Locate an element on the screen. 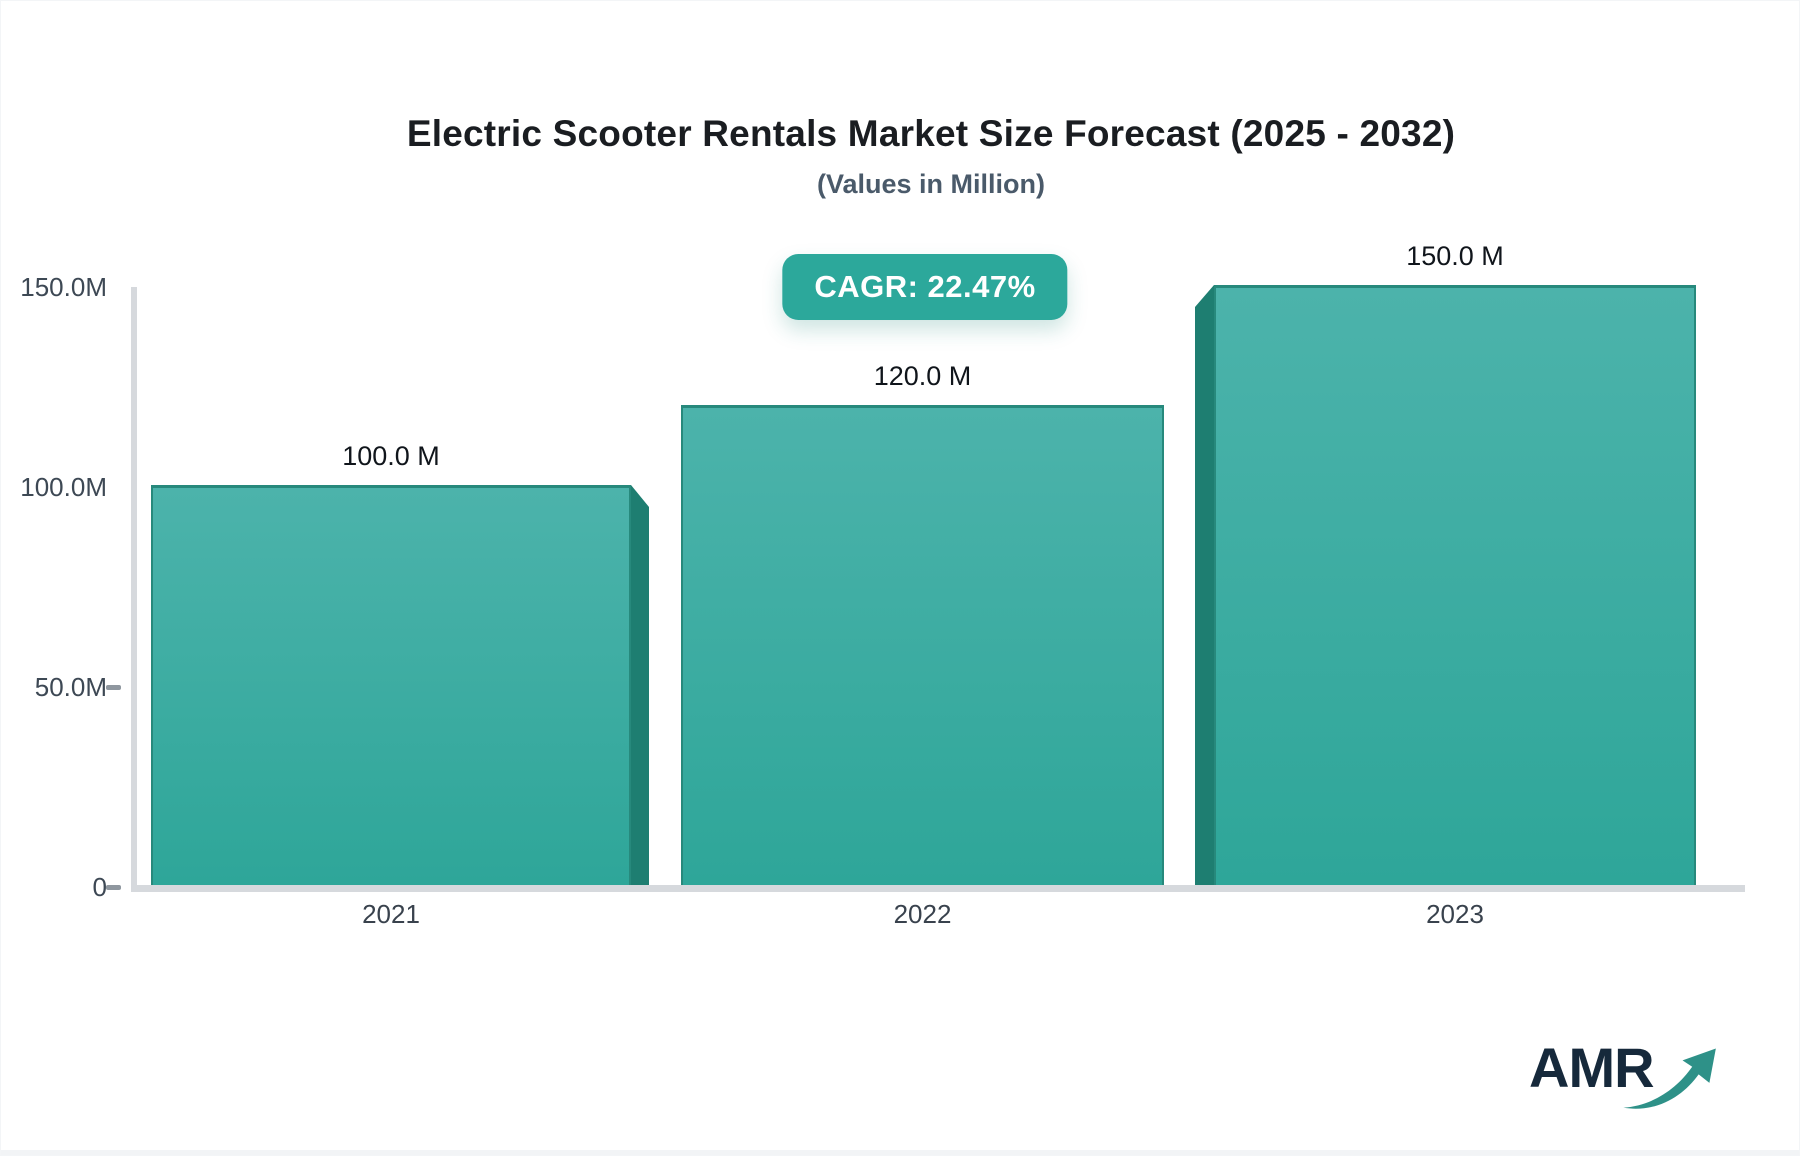 The image size is (1800, 1156). amr-logo-text: AMR is located at coordinates (1592, 1067).